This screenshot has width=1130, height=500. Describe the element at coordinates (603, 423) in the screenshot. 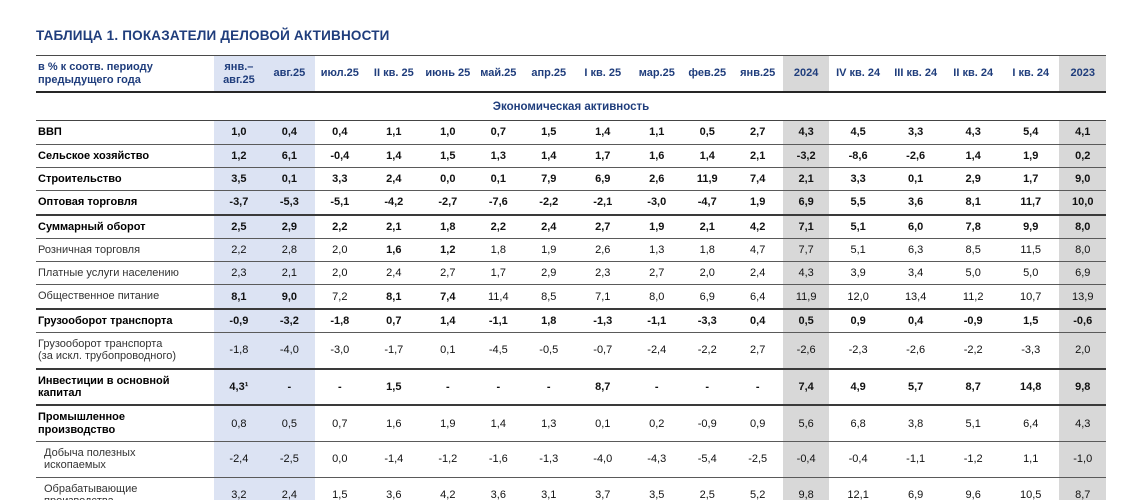

I see `value-cell: 0,1` at that location.